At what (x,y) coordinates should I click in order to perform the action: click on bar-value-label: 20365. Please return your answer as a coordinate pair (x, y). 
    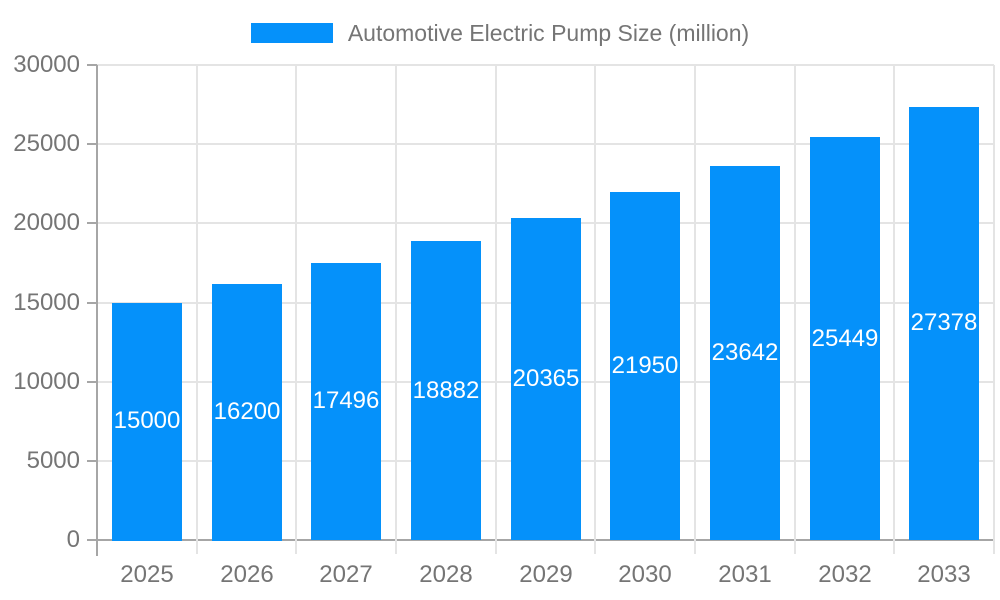
    Looking at the image, I should click on (546, 378).